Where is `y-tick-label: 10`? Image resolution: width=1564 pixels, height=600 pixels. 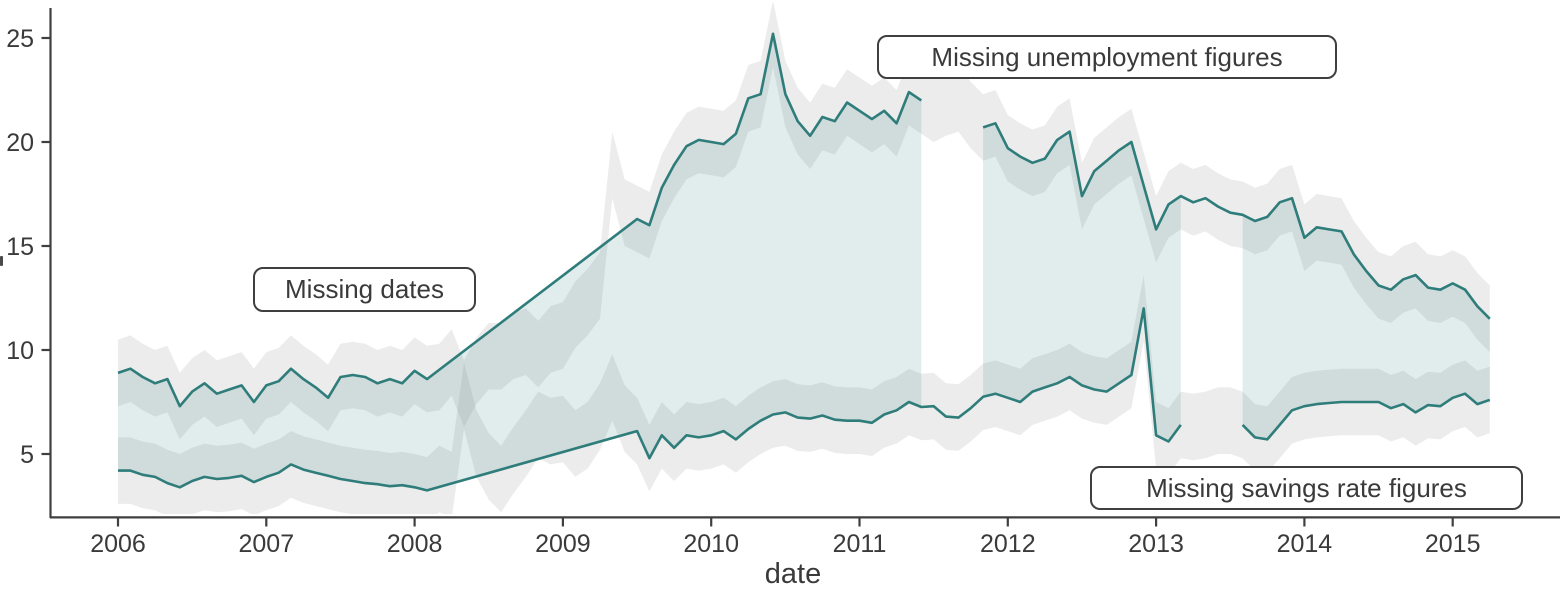
y-tick-label: 10 is located at coordinates (20, 351).